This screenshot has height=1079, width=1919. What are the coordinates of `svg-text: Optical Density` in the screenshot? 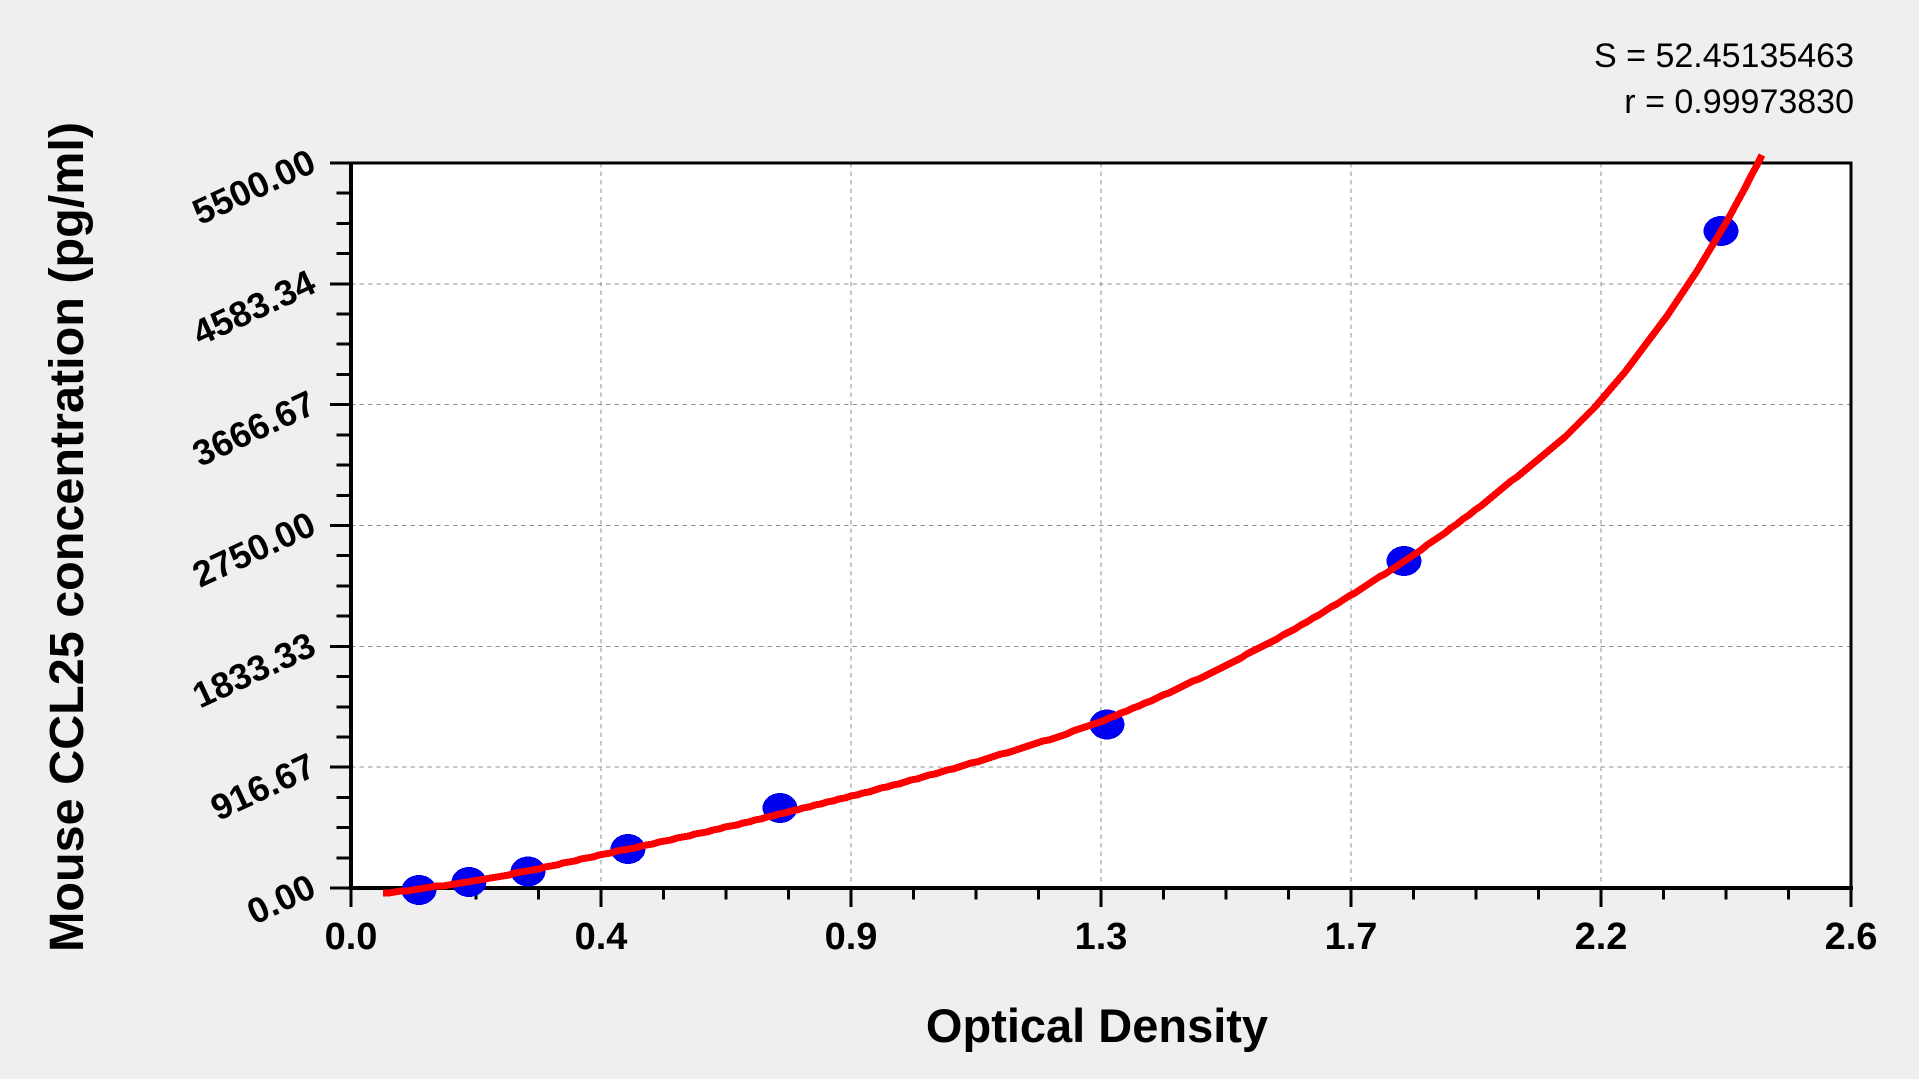 It's located at (1097, 1025).